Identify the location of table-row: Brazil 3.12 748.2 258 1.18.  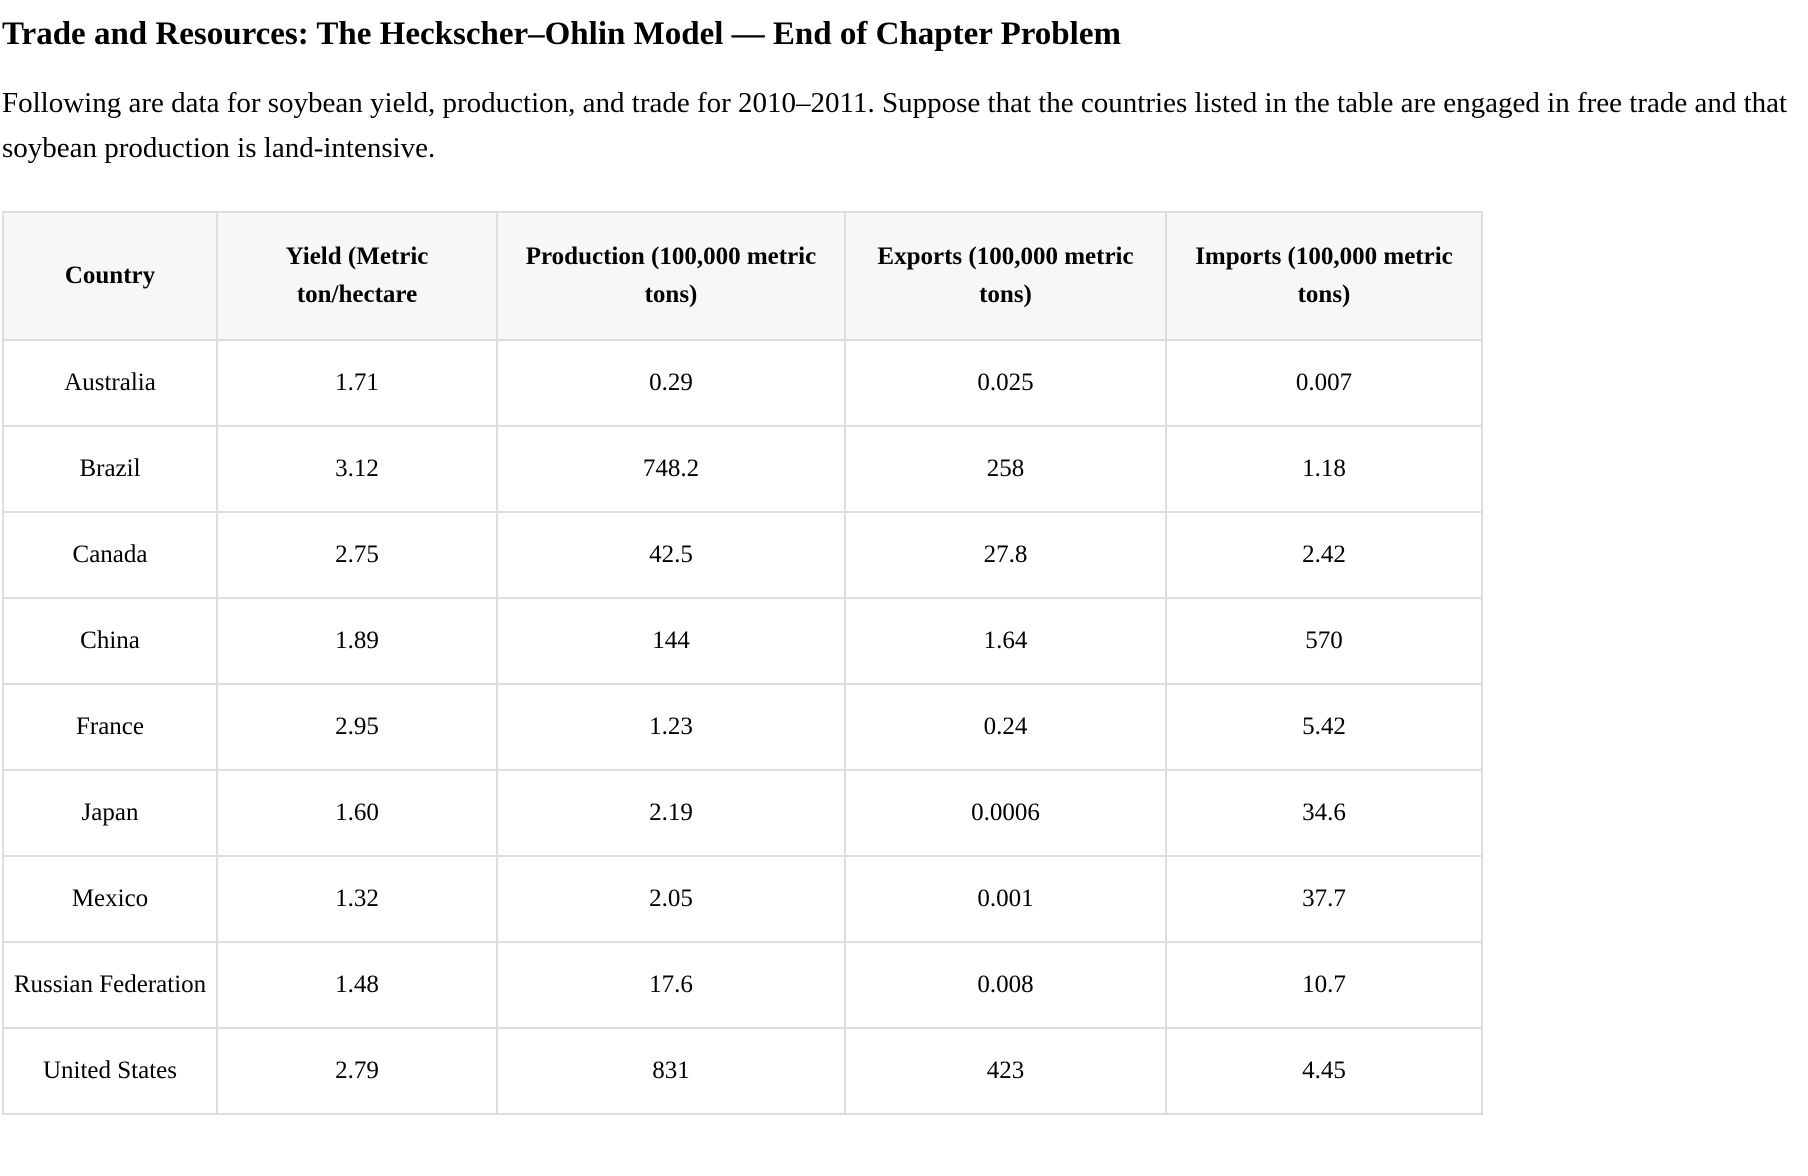
(742, 468).